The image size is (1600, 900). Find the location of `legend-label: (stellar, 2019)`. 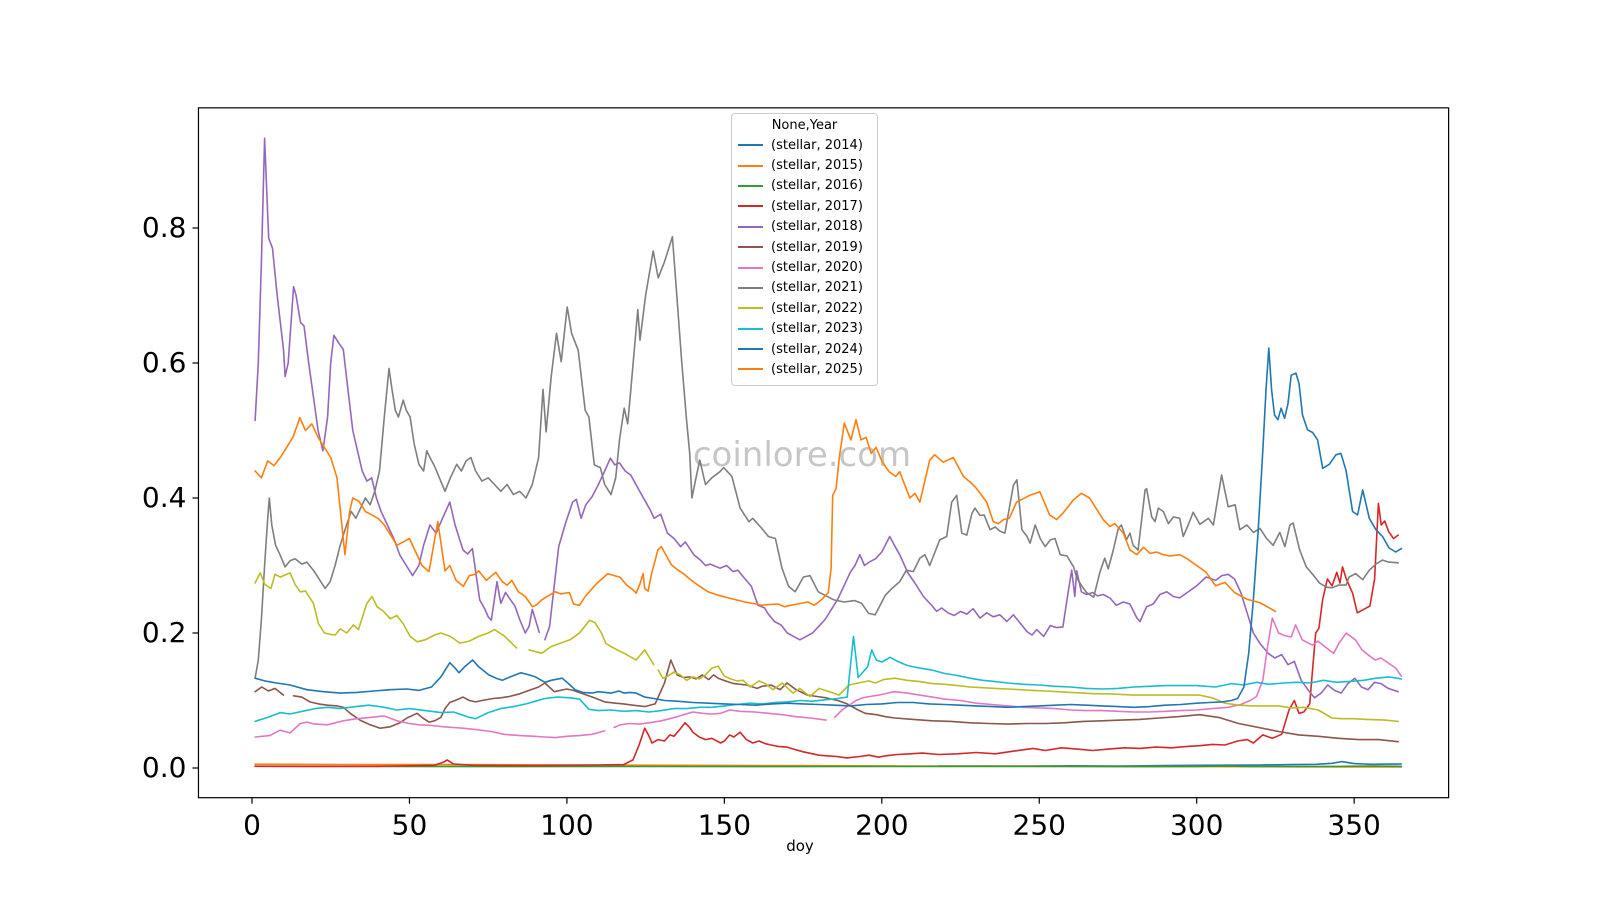

legend-label: (stellar, 2019) is located at coordinates (817, 247).